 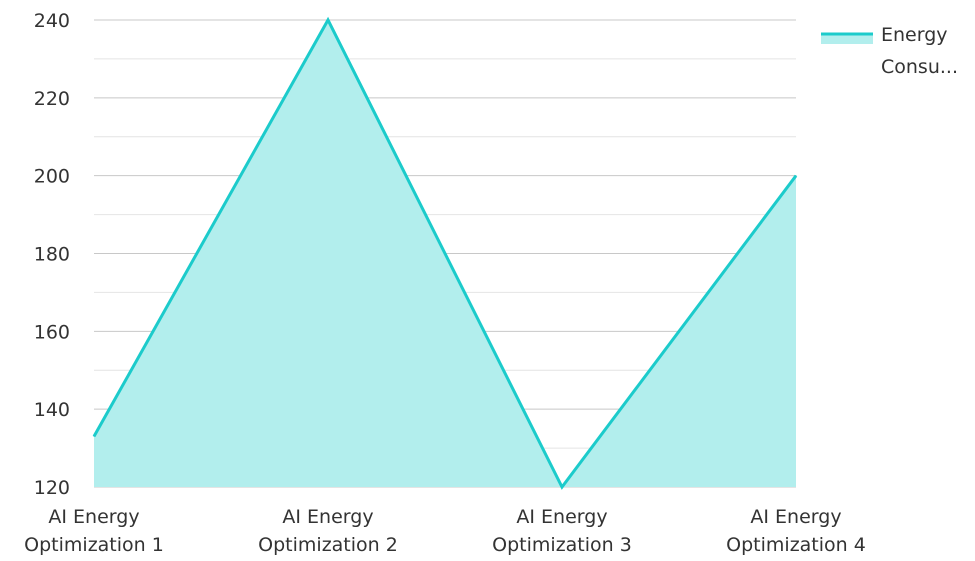 What do you see at coordinates (52, 332) in the screenshot?
I see `y-tick-label: 160` at bounding box center [52, 332].